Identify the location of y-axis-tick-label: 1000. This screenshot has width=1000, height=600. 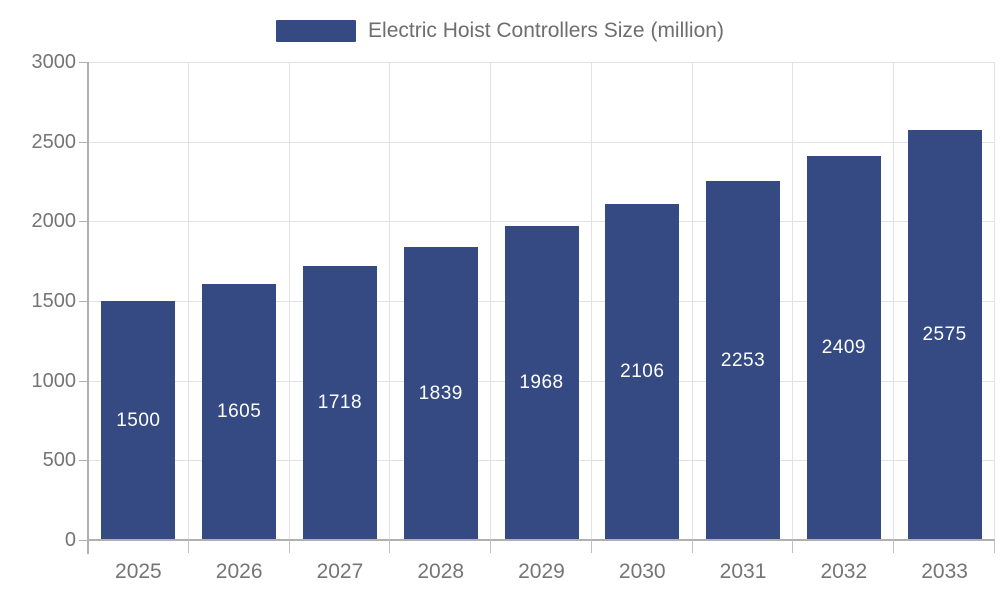
(54, 380).